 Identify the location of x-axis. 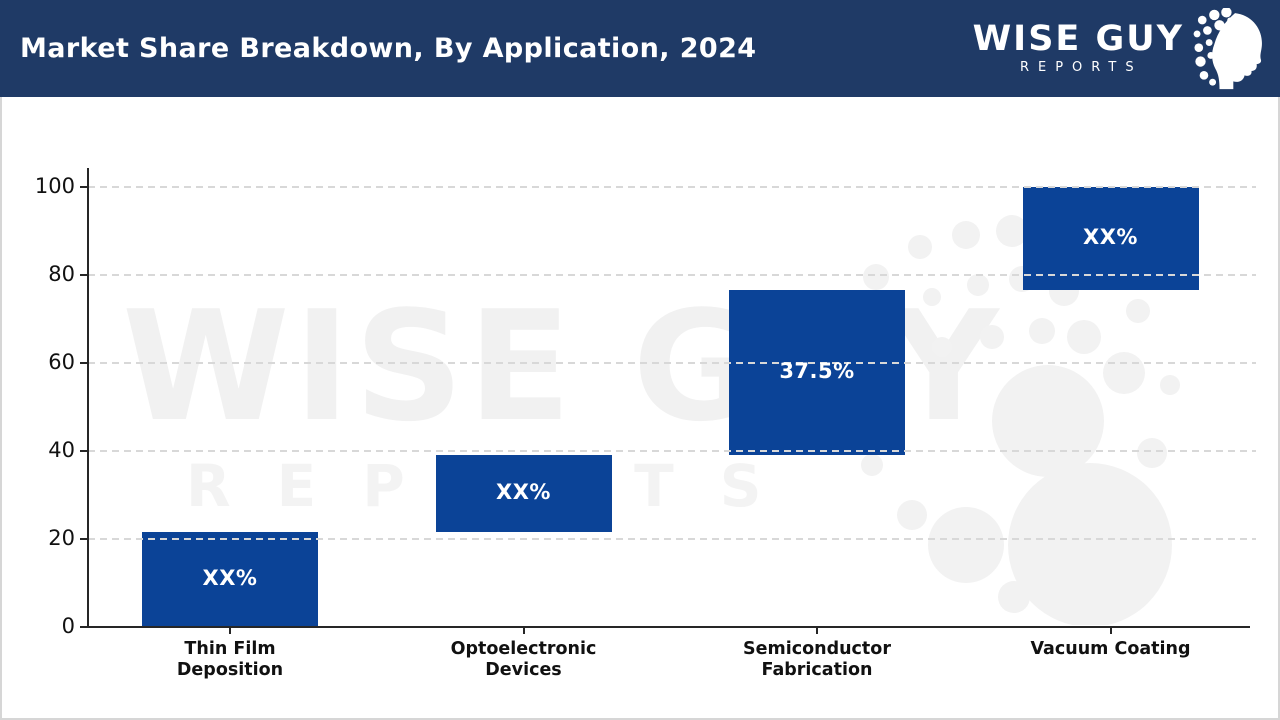
(668, 627).